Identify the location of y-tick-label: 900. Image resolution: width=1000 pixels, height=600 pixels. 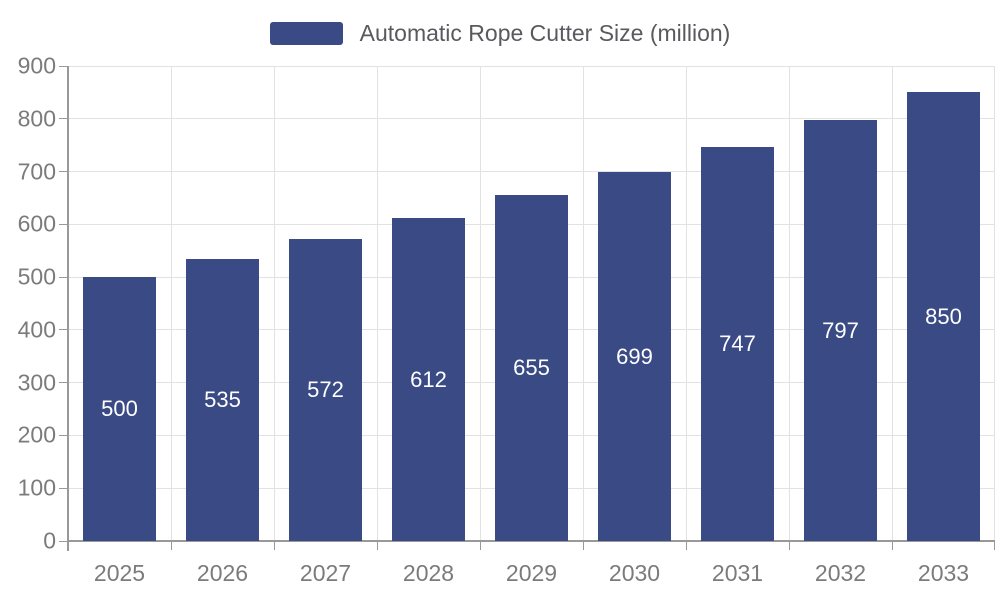
(36, 65).